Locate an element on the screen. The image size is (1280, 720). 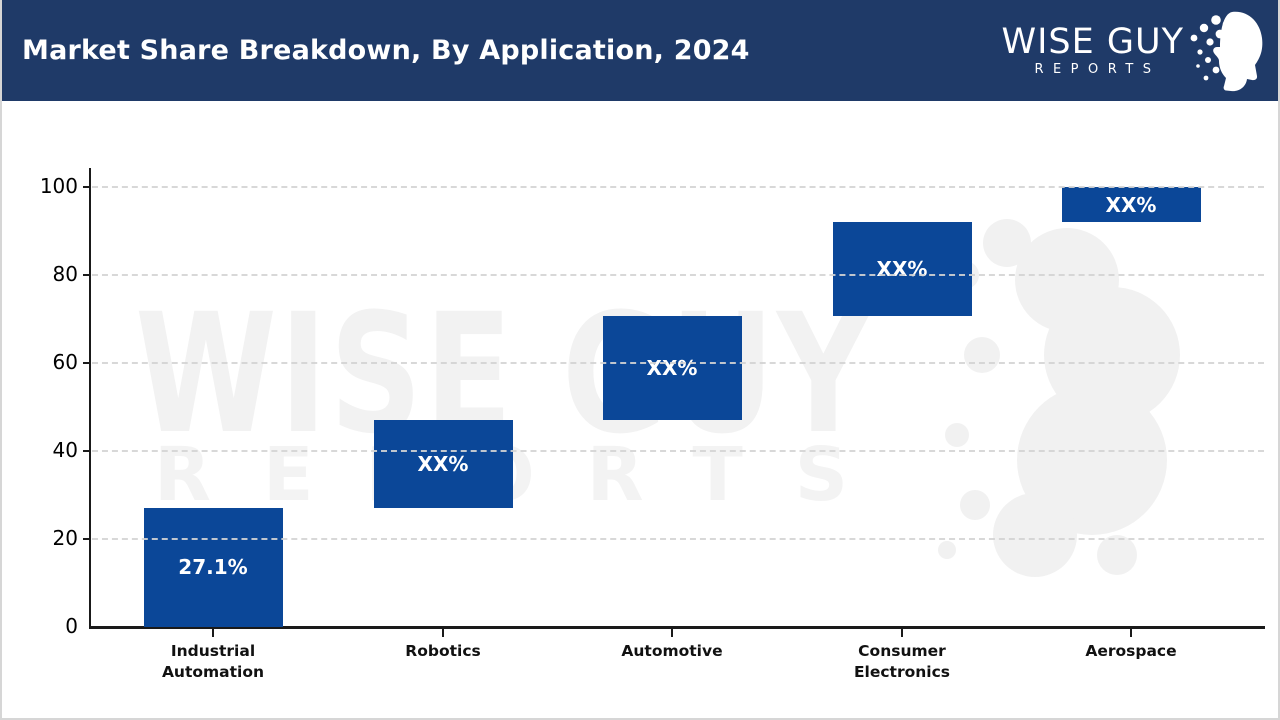
bar-industrial-automation: 27.1% is located at coordinates (213, 567).